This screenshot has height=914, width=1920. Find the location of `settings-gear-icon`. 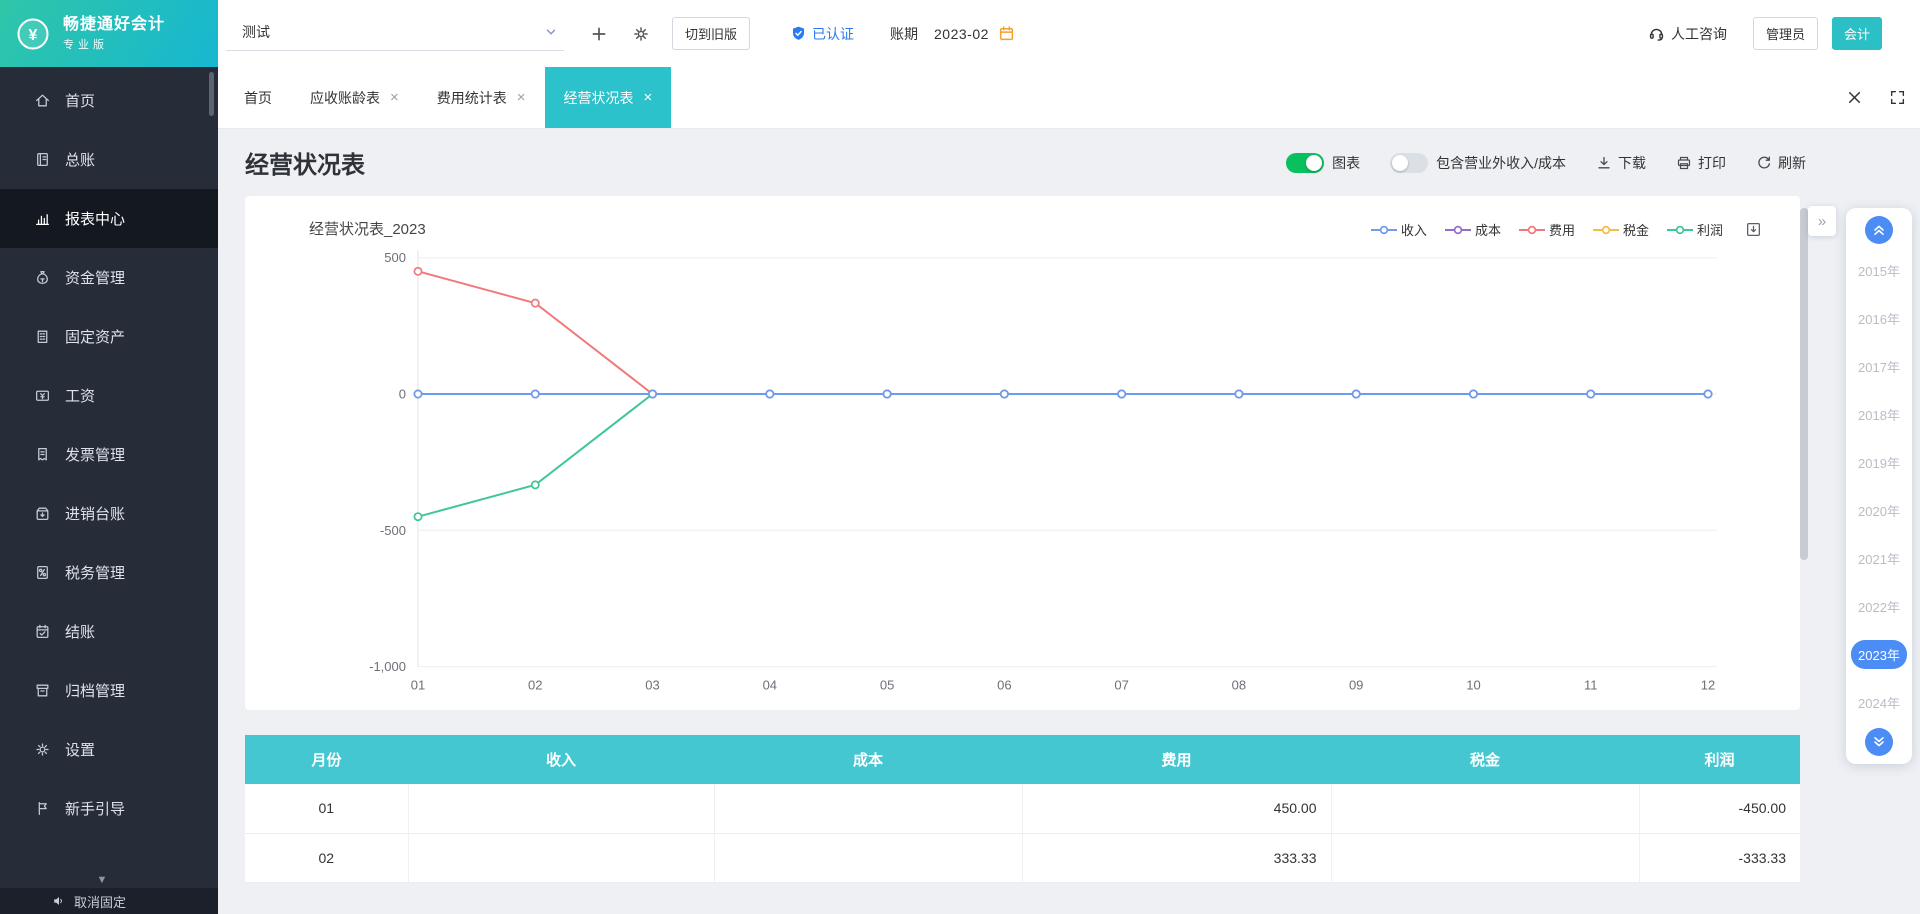

settings-gear-icon is located at coordinates (641, 34).